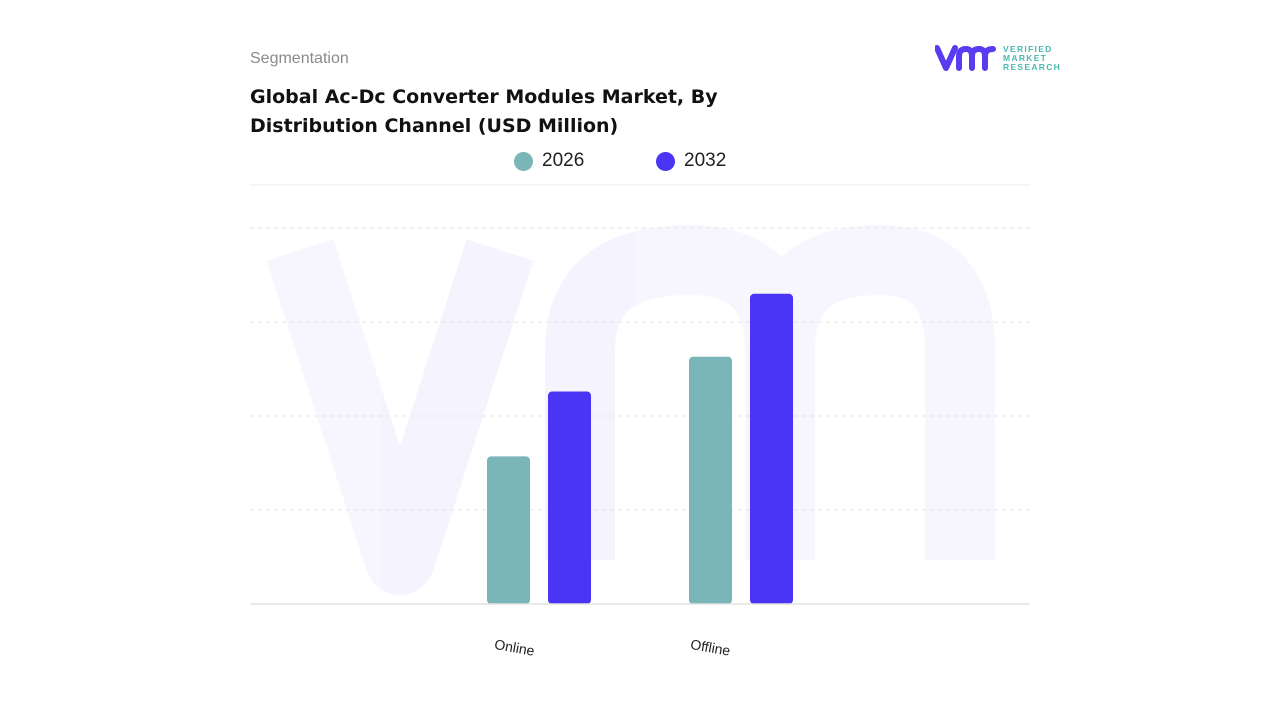  Describe the element at coordinates (640, 162) in the screenshot. I see `legend: 2026 2032` at that location.